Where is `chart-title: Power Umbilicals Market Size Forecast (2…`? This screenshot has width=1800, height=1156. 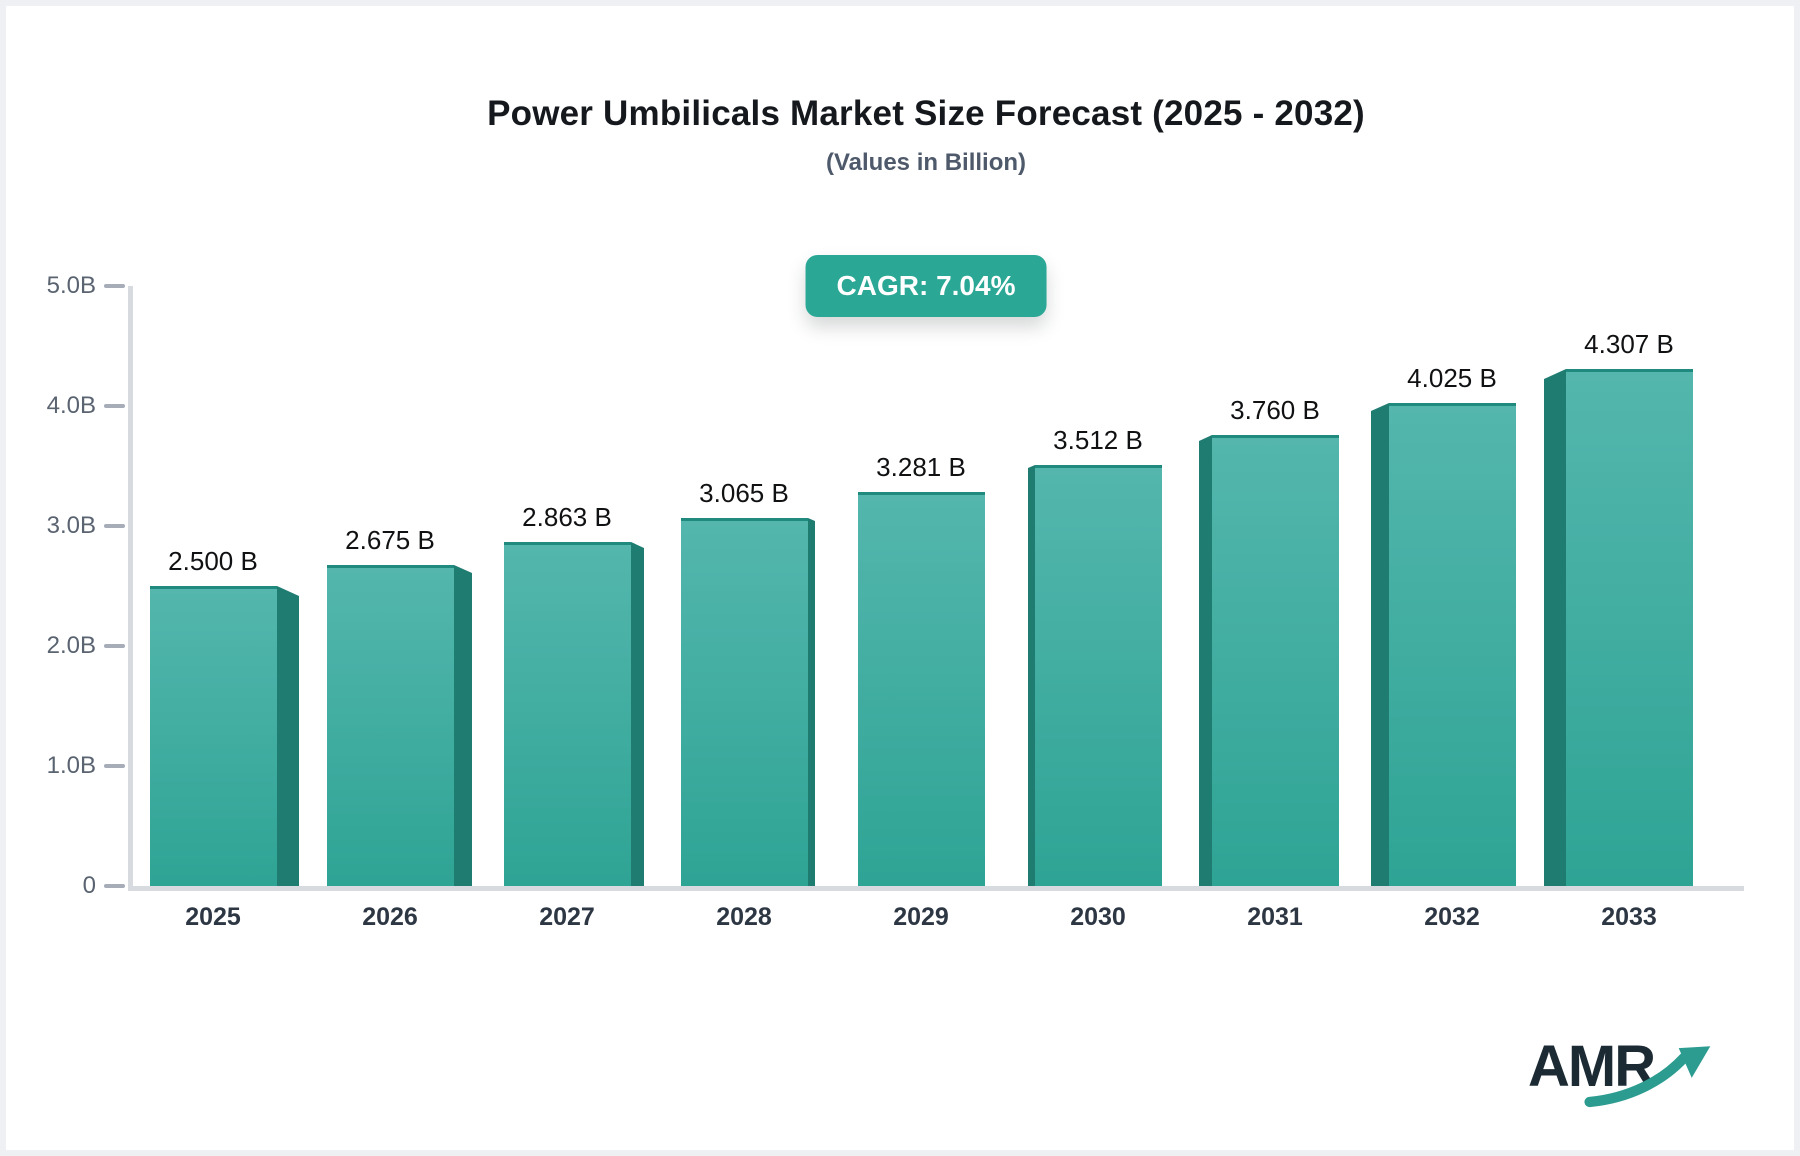 chart-title: Power Umbilicals Market Size Forecast (2… is located at coordinates (926, 113).